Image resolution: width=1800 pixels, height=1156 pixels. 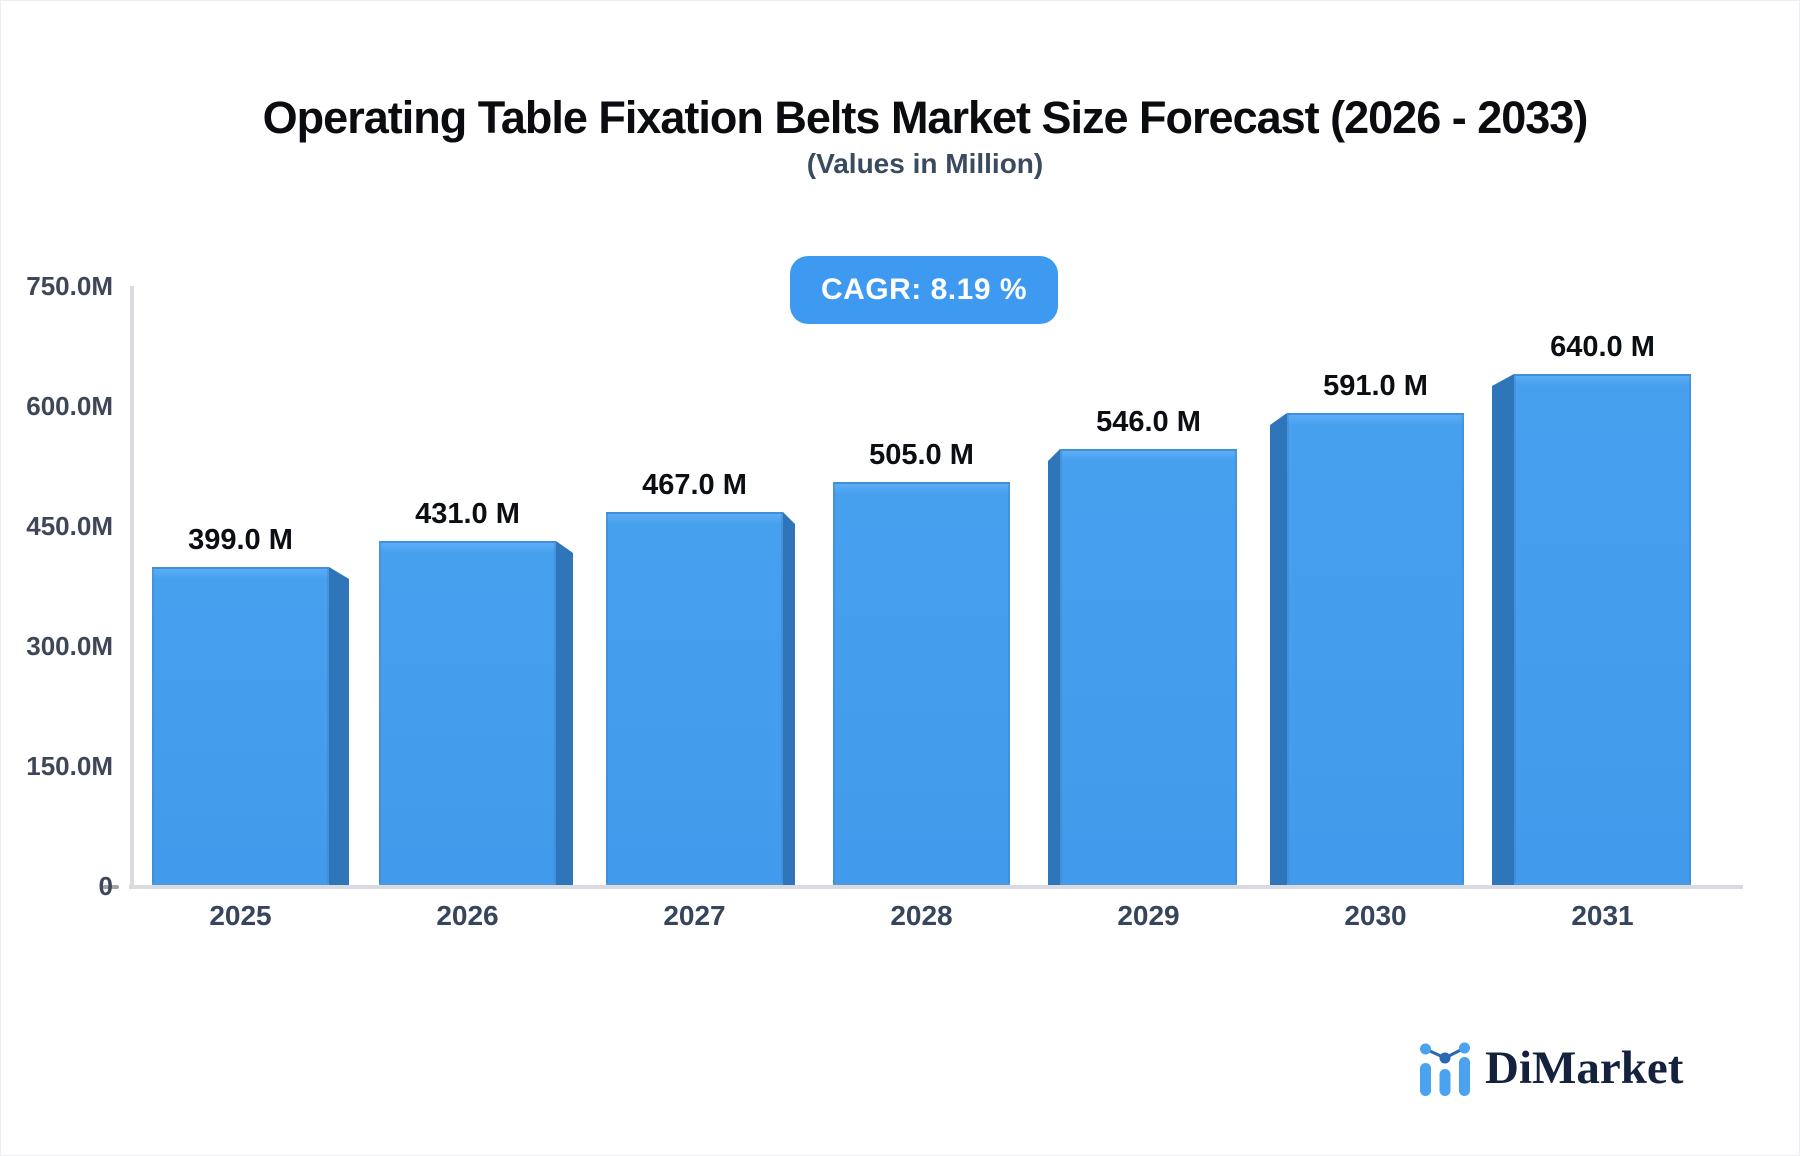 What do you see at coordinates (1602, 629) in the screenshot?
I see `bar-2031` at bounding box center [1602, 629].